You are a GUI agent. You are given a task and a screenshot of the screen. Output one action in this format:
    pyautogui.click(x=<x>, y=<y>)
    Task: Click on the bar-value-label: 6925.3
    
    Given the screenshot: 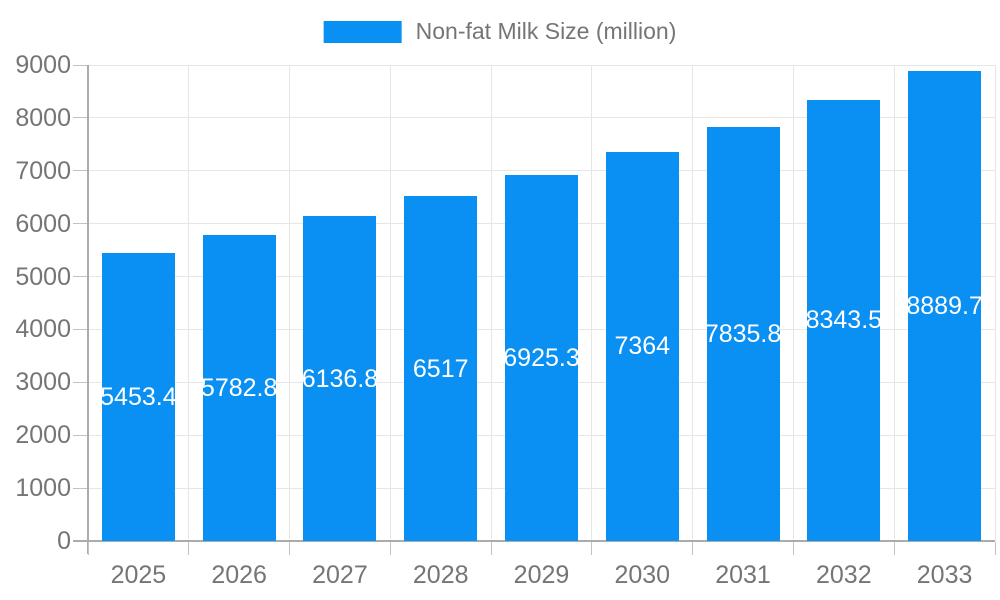 What is the action you would take?
    pyautogui.click(x=541, y=357)
    